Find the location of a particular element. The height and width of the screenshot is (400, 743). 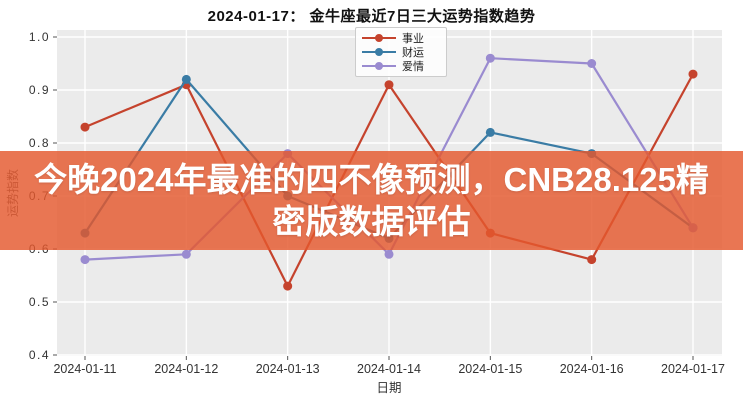

x-tick-label: 2024-01-14 is located at coordinates (389, 369).